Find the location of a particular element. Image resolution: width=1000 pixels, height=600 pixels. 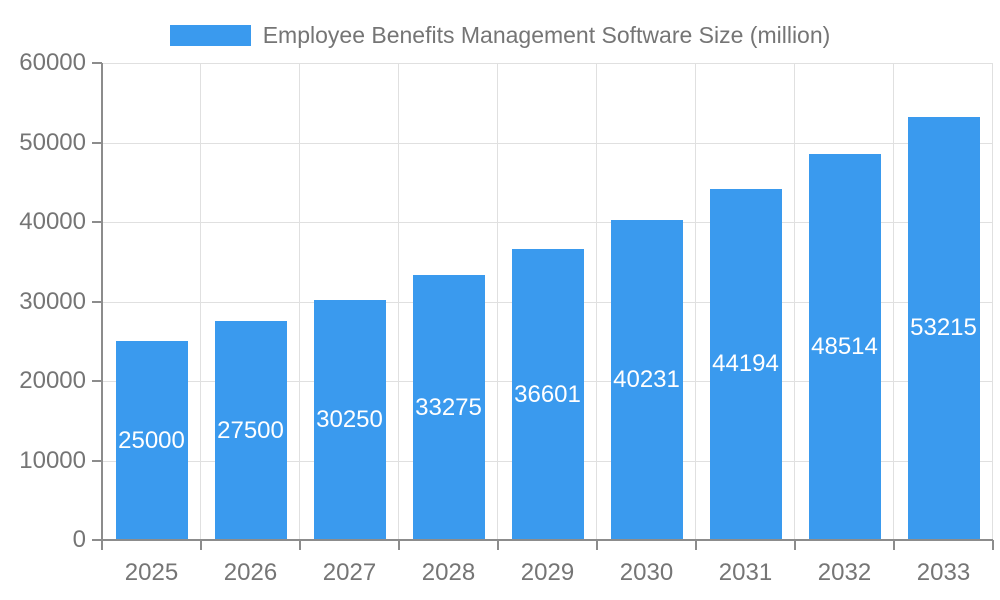

y-axis-tick-label: 50000 is located at coordinates (52, 142).